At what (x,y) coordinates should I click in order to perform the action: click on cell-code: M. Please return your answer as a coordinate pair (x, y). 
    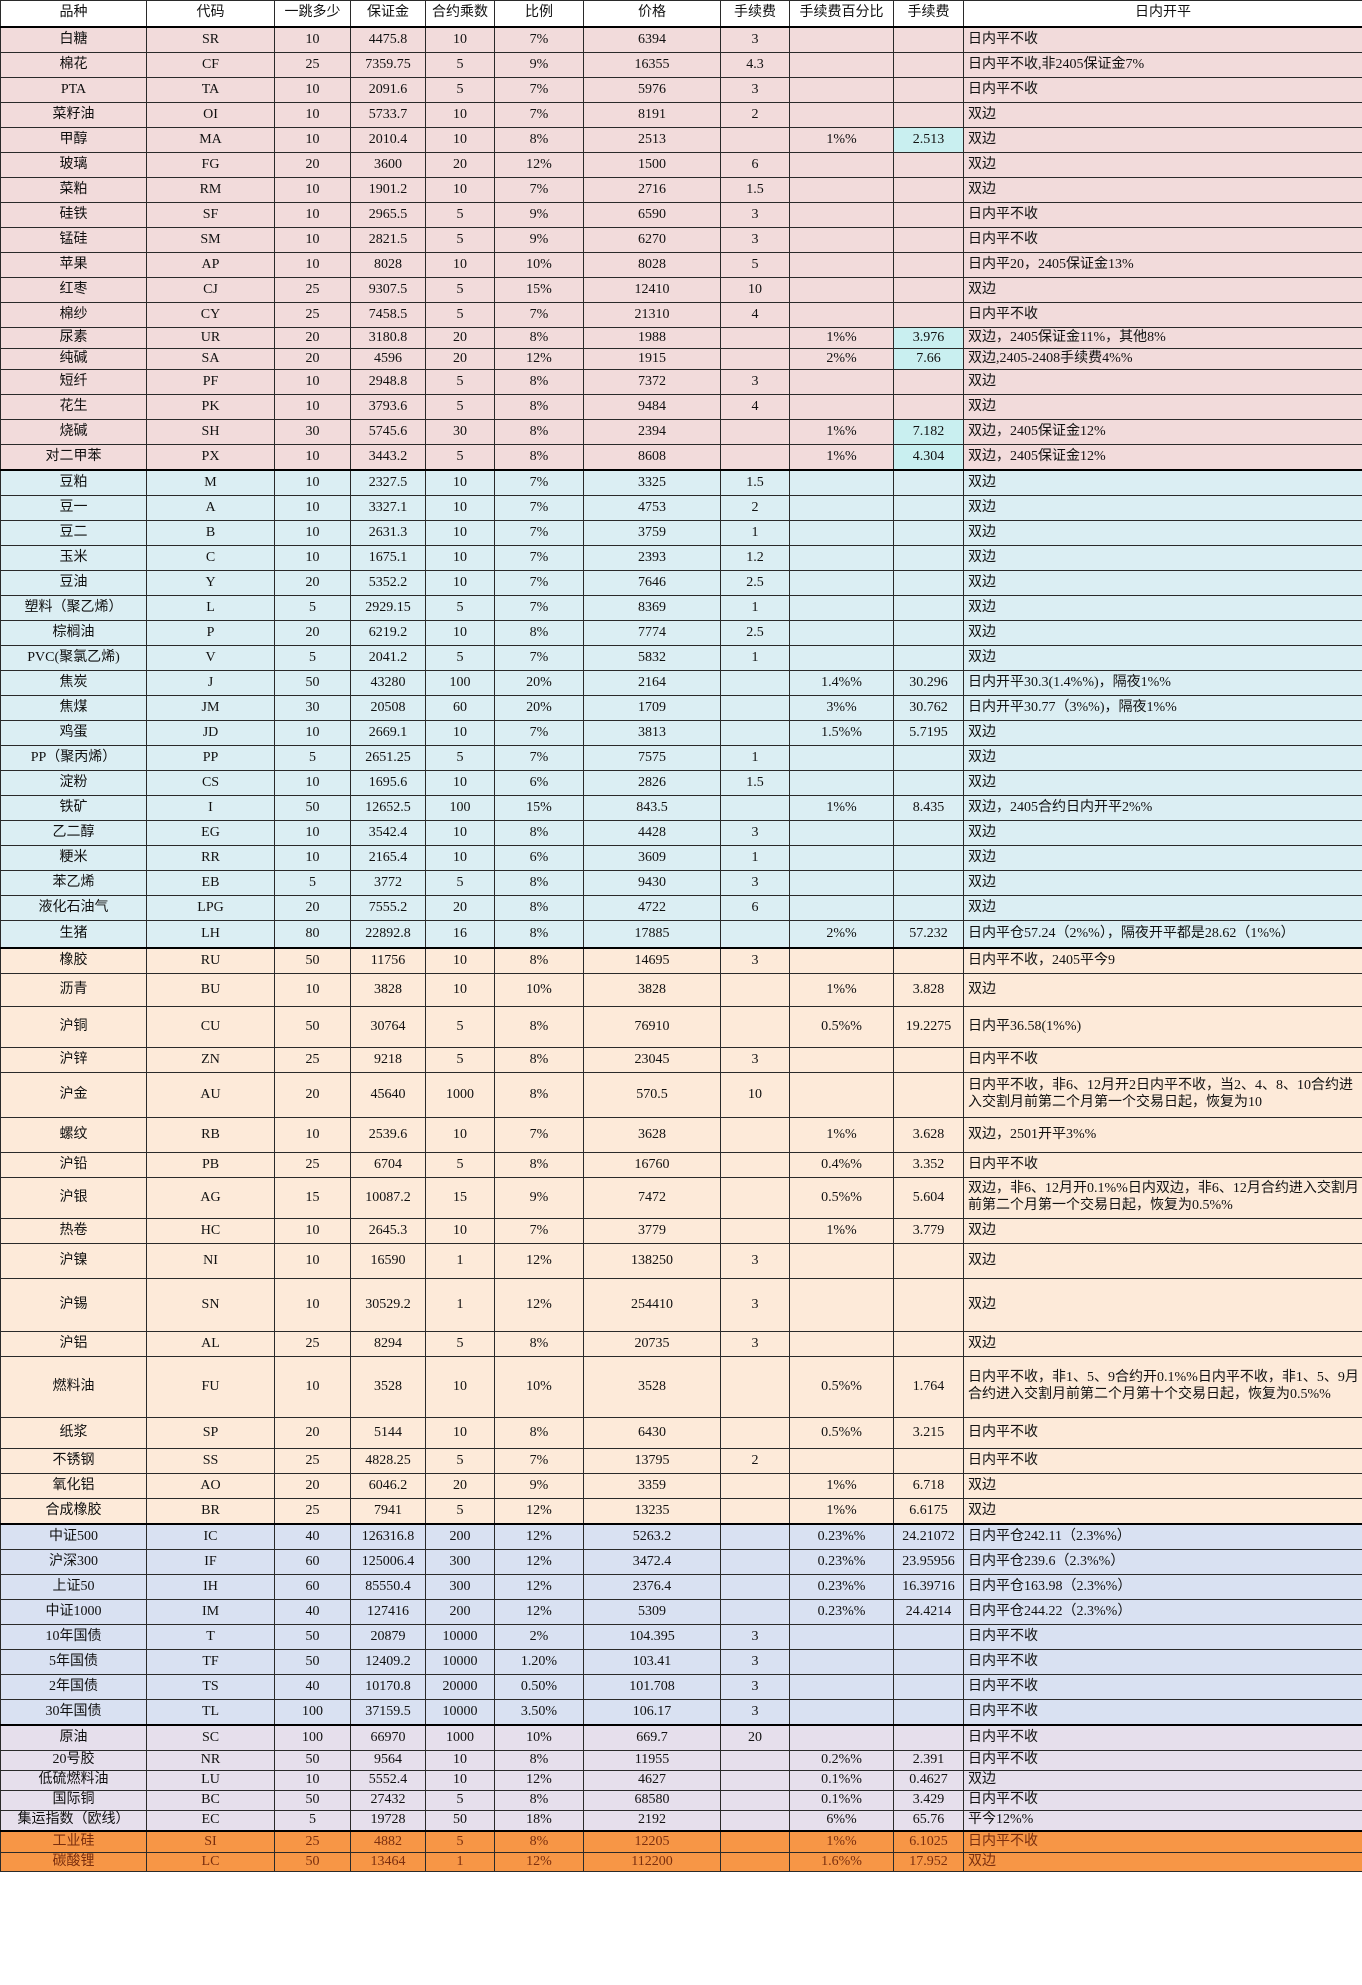
    Looking at the image, I should click on (210, 482).